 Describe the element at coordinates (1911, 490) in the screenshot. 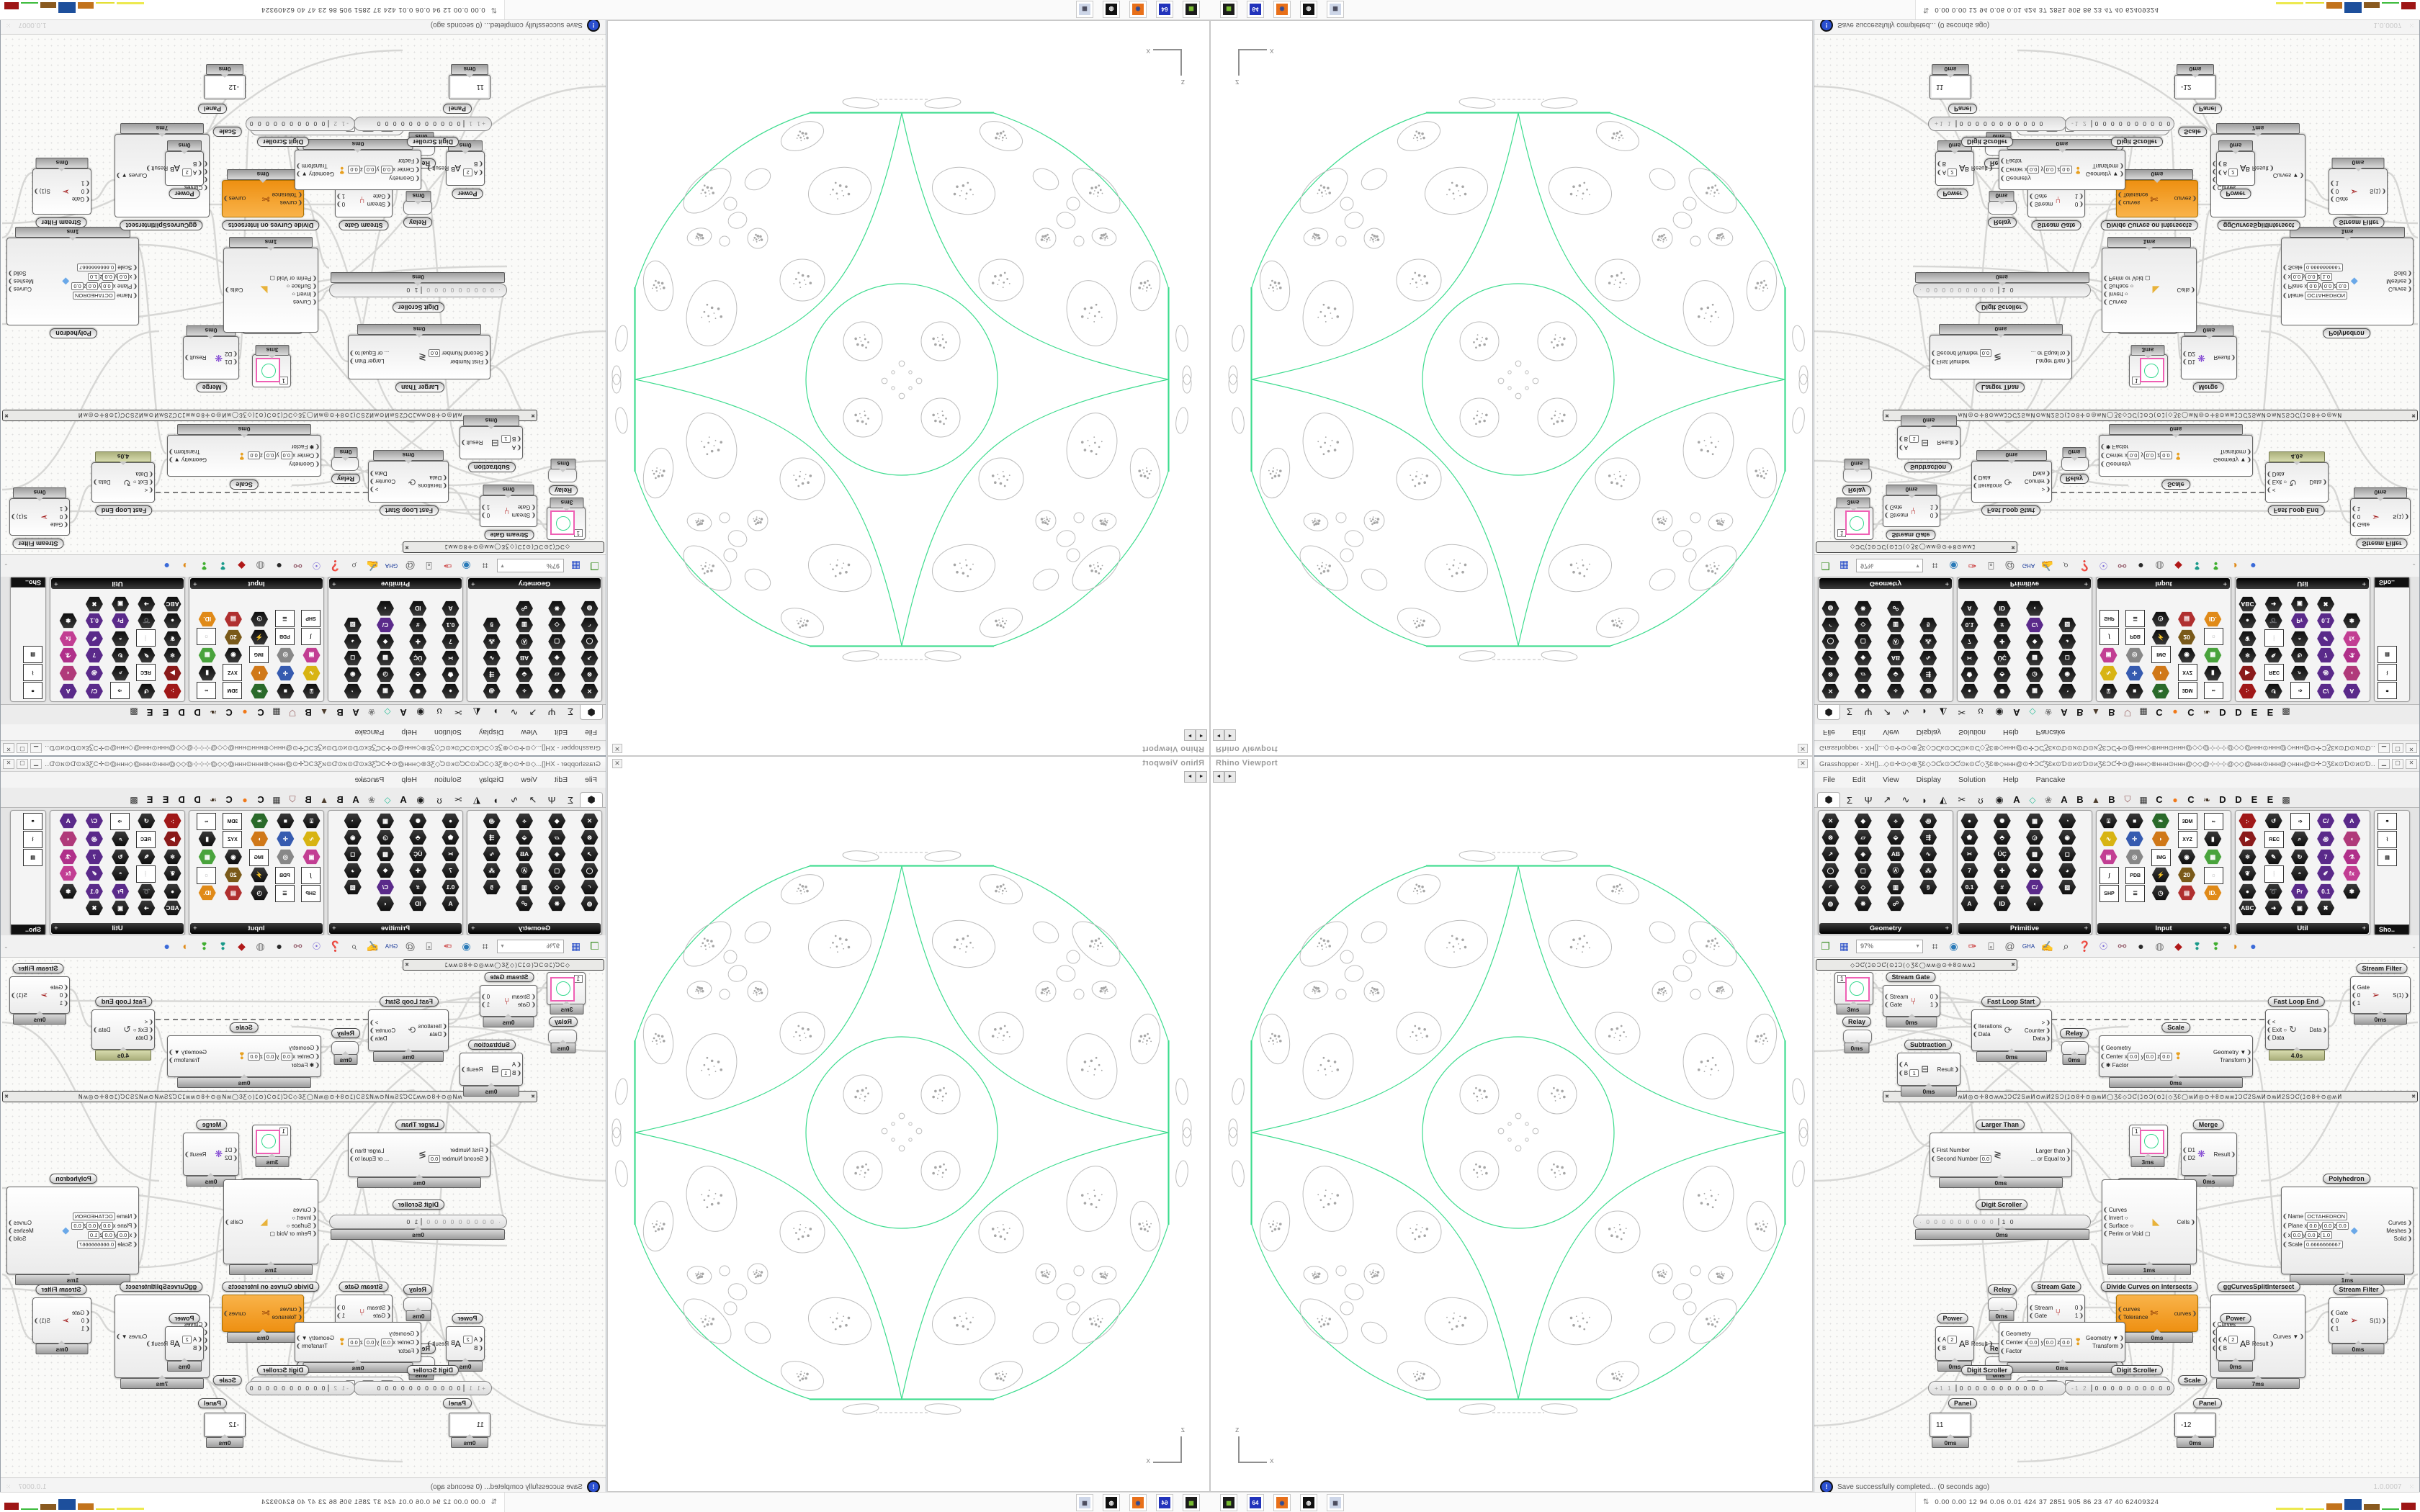

I see `runtime-tab-stream-gate-1: 0ms` at that location.